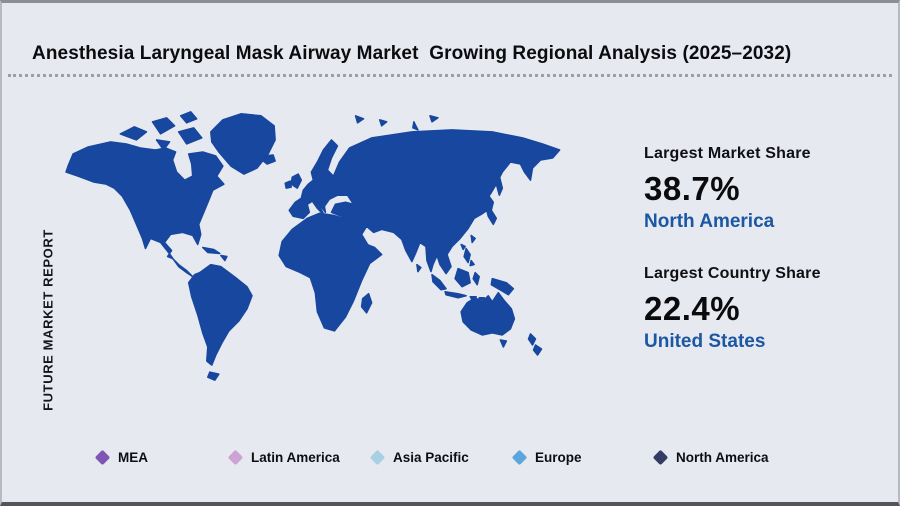 This screenshot has width=900, height=506. Describe the element at coordinates (431, 457) in the screenshot. I see `legend-label: Asia Pacific` at that location.